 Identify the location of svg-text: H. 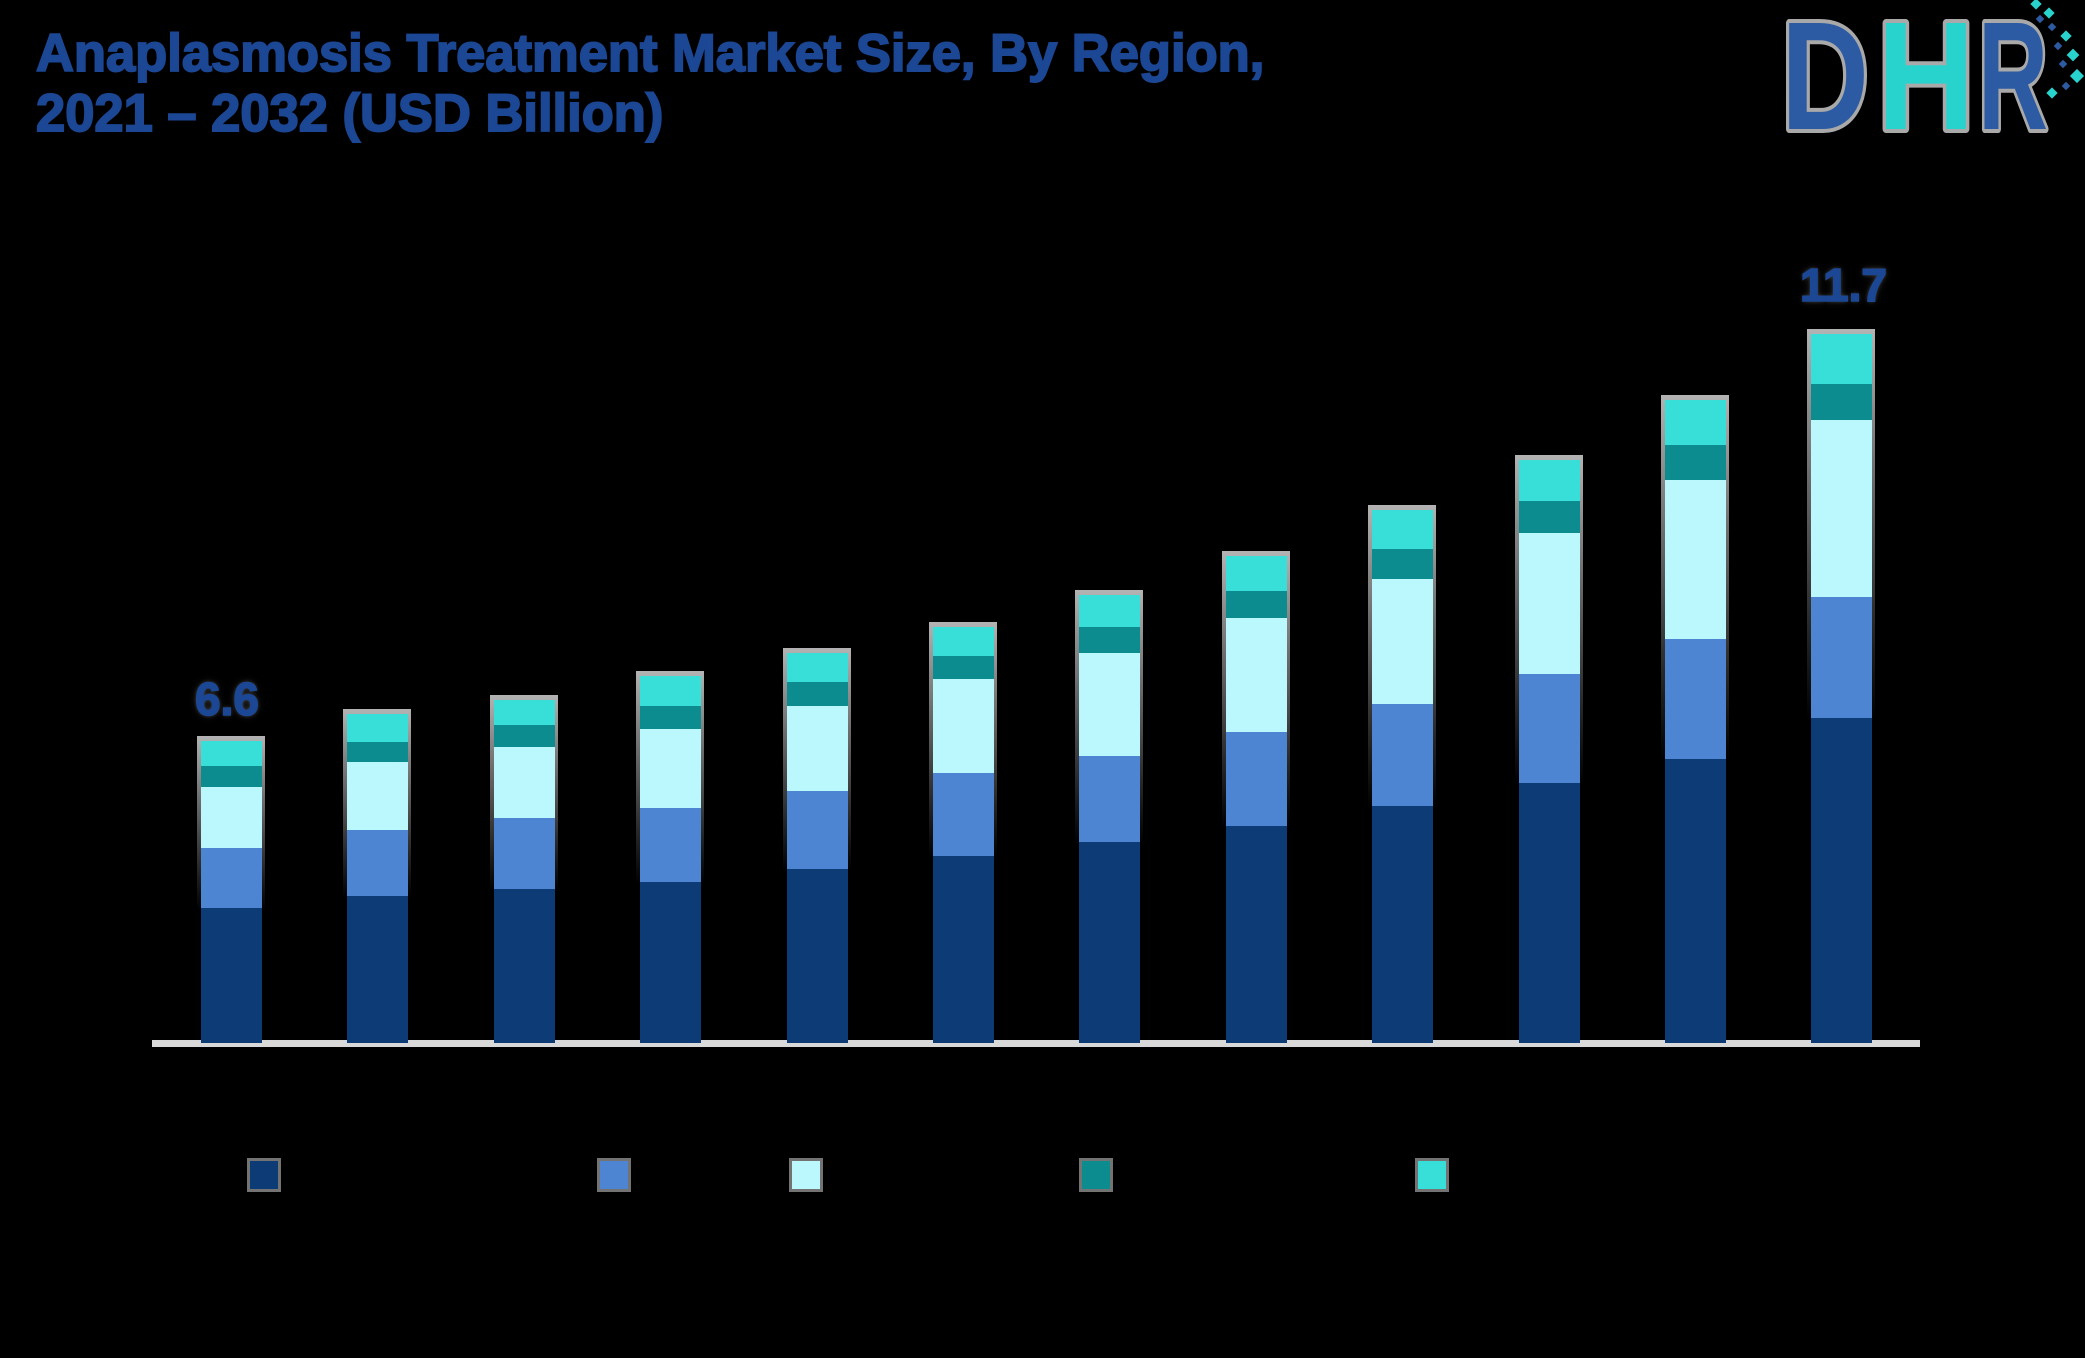
(1926, 80).